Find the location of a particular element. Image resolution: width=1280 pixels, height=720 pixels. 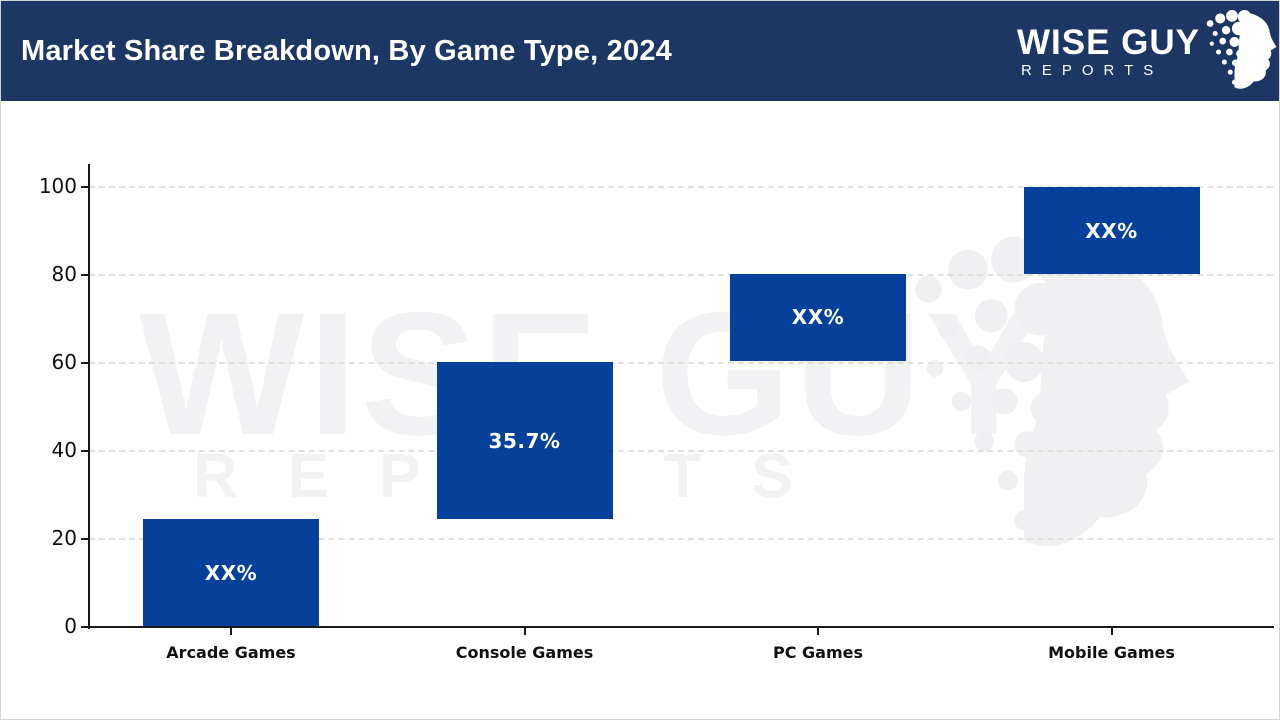

wiseguy-logo: WISE GUY REPORTS is located at coordinates (1147, 51).